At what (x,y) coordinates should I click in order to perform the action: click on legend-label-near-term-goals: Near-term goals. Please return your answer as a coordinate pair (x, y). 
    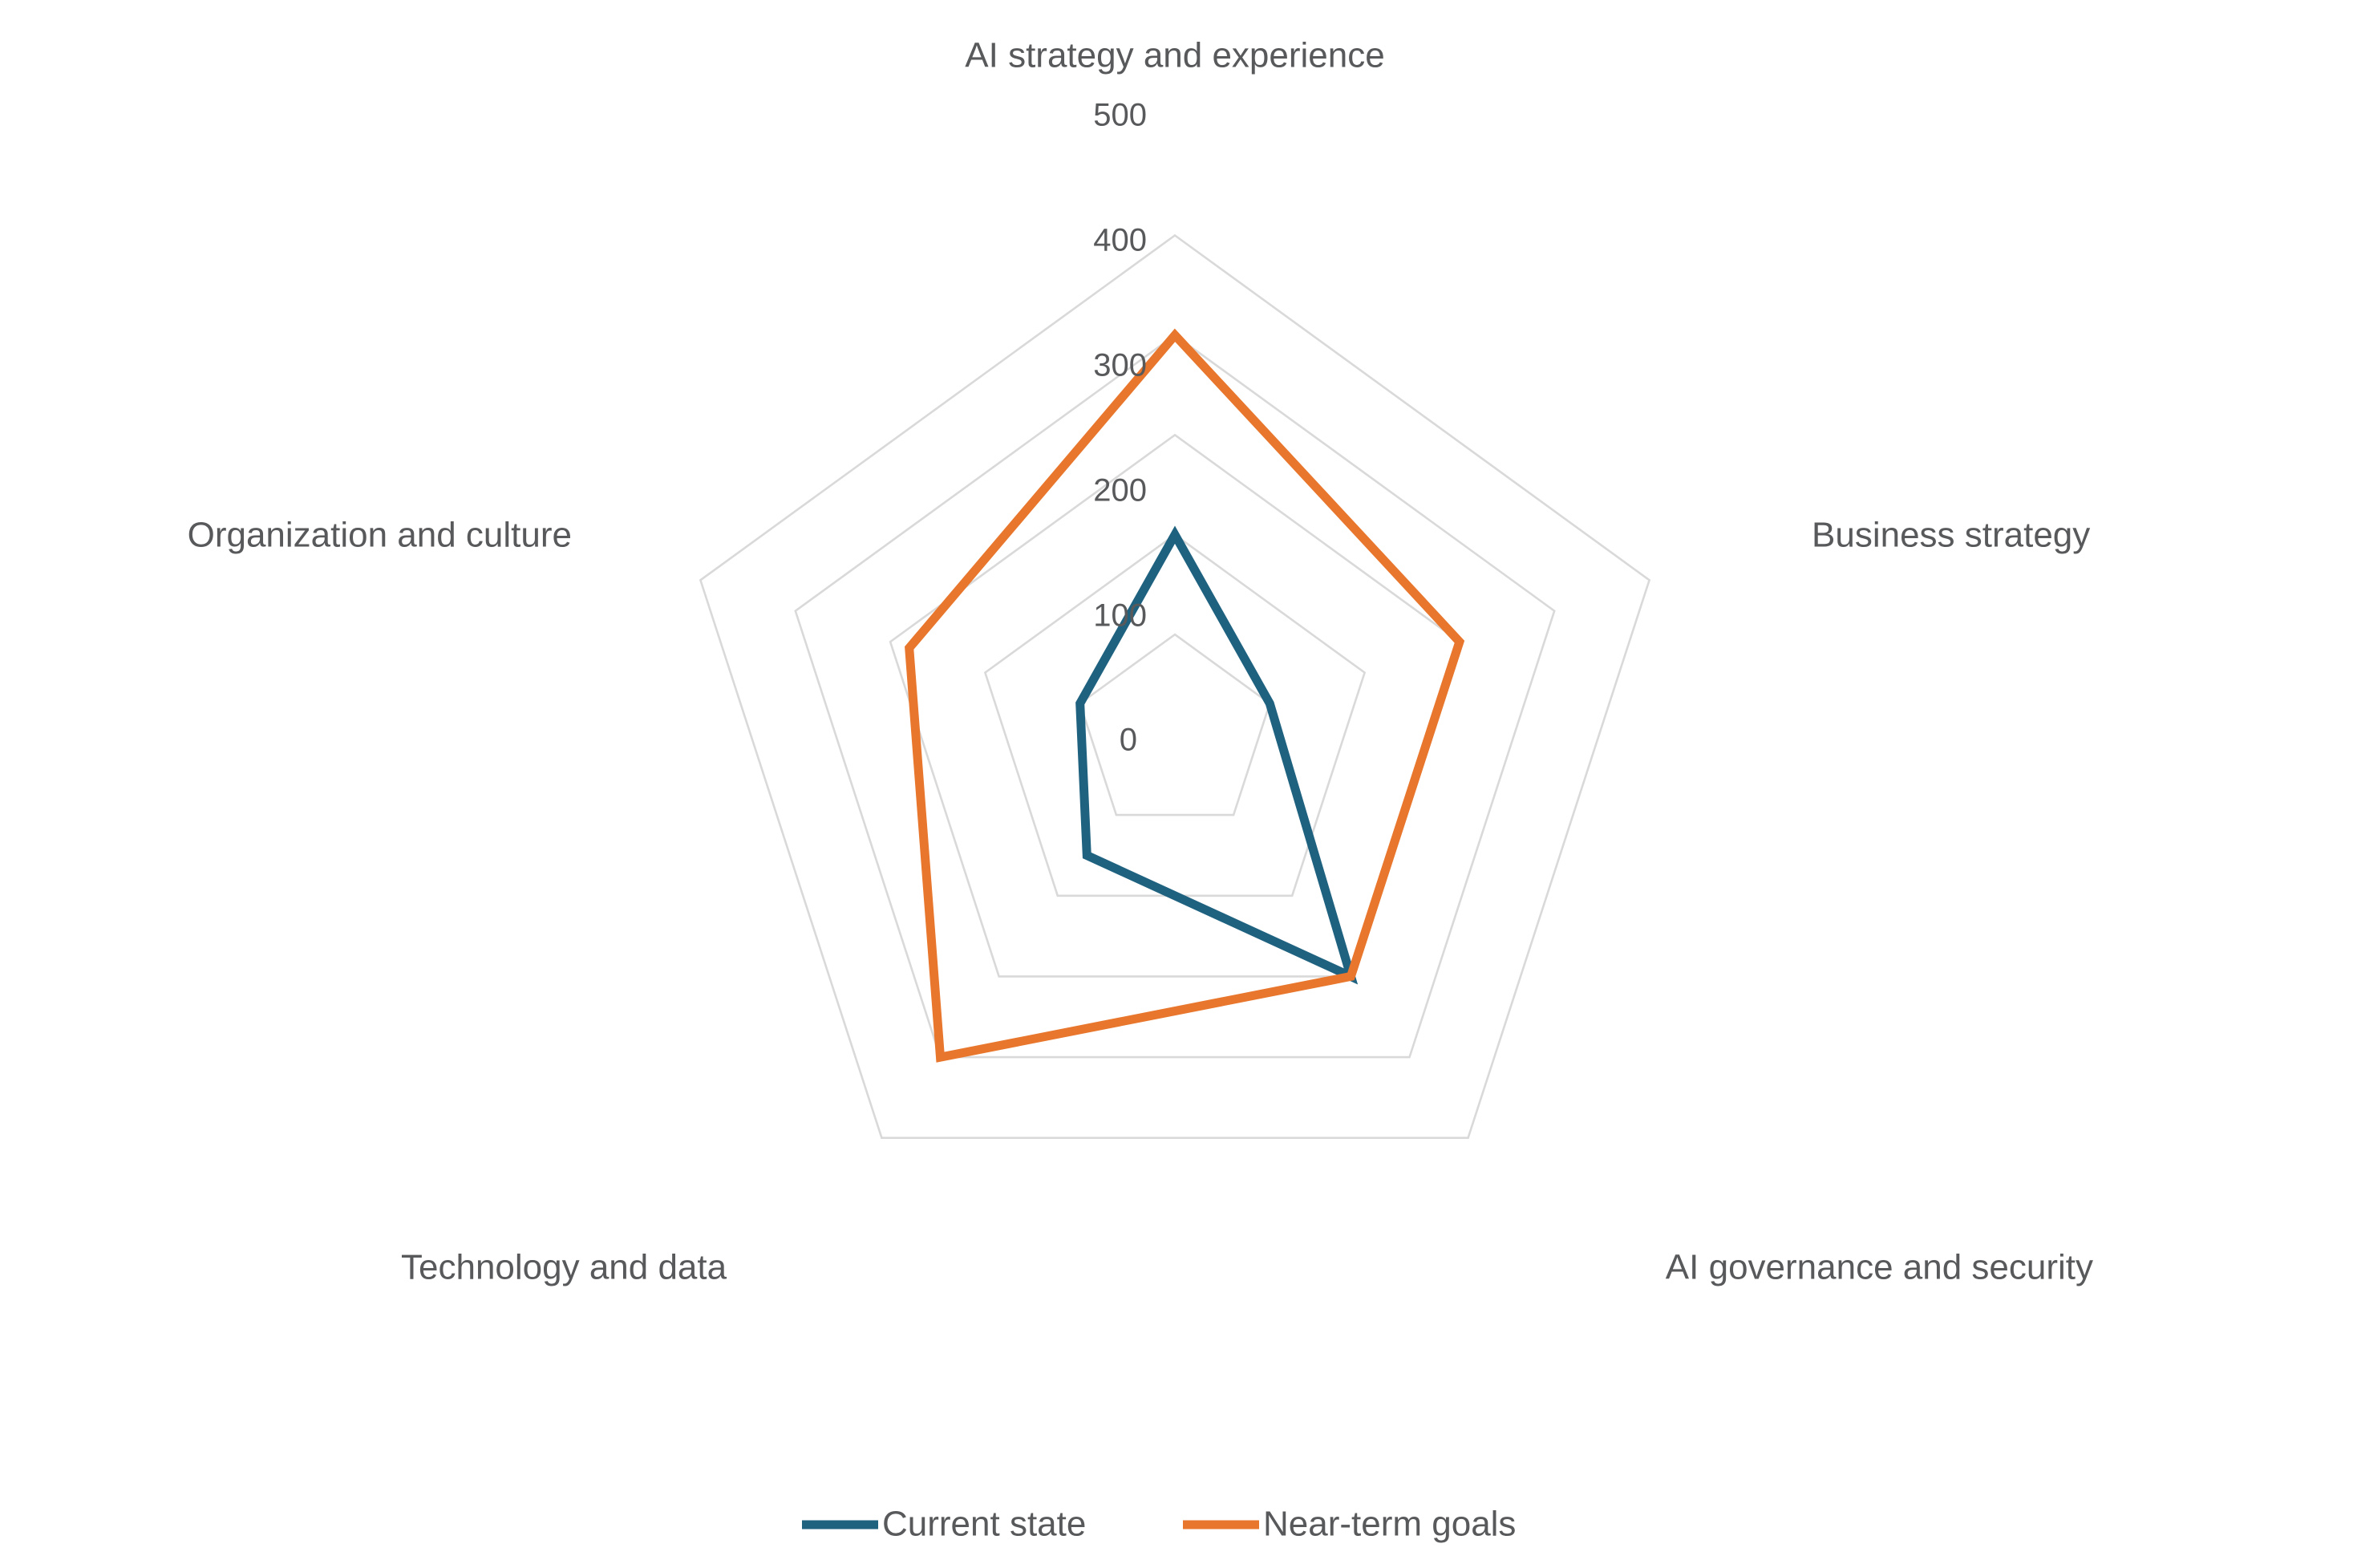
    Looking at the image, I should click on (1389, 1524).